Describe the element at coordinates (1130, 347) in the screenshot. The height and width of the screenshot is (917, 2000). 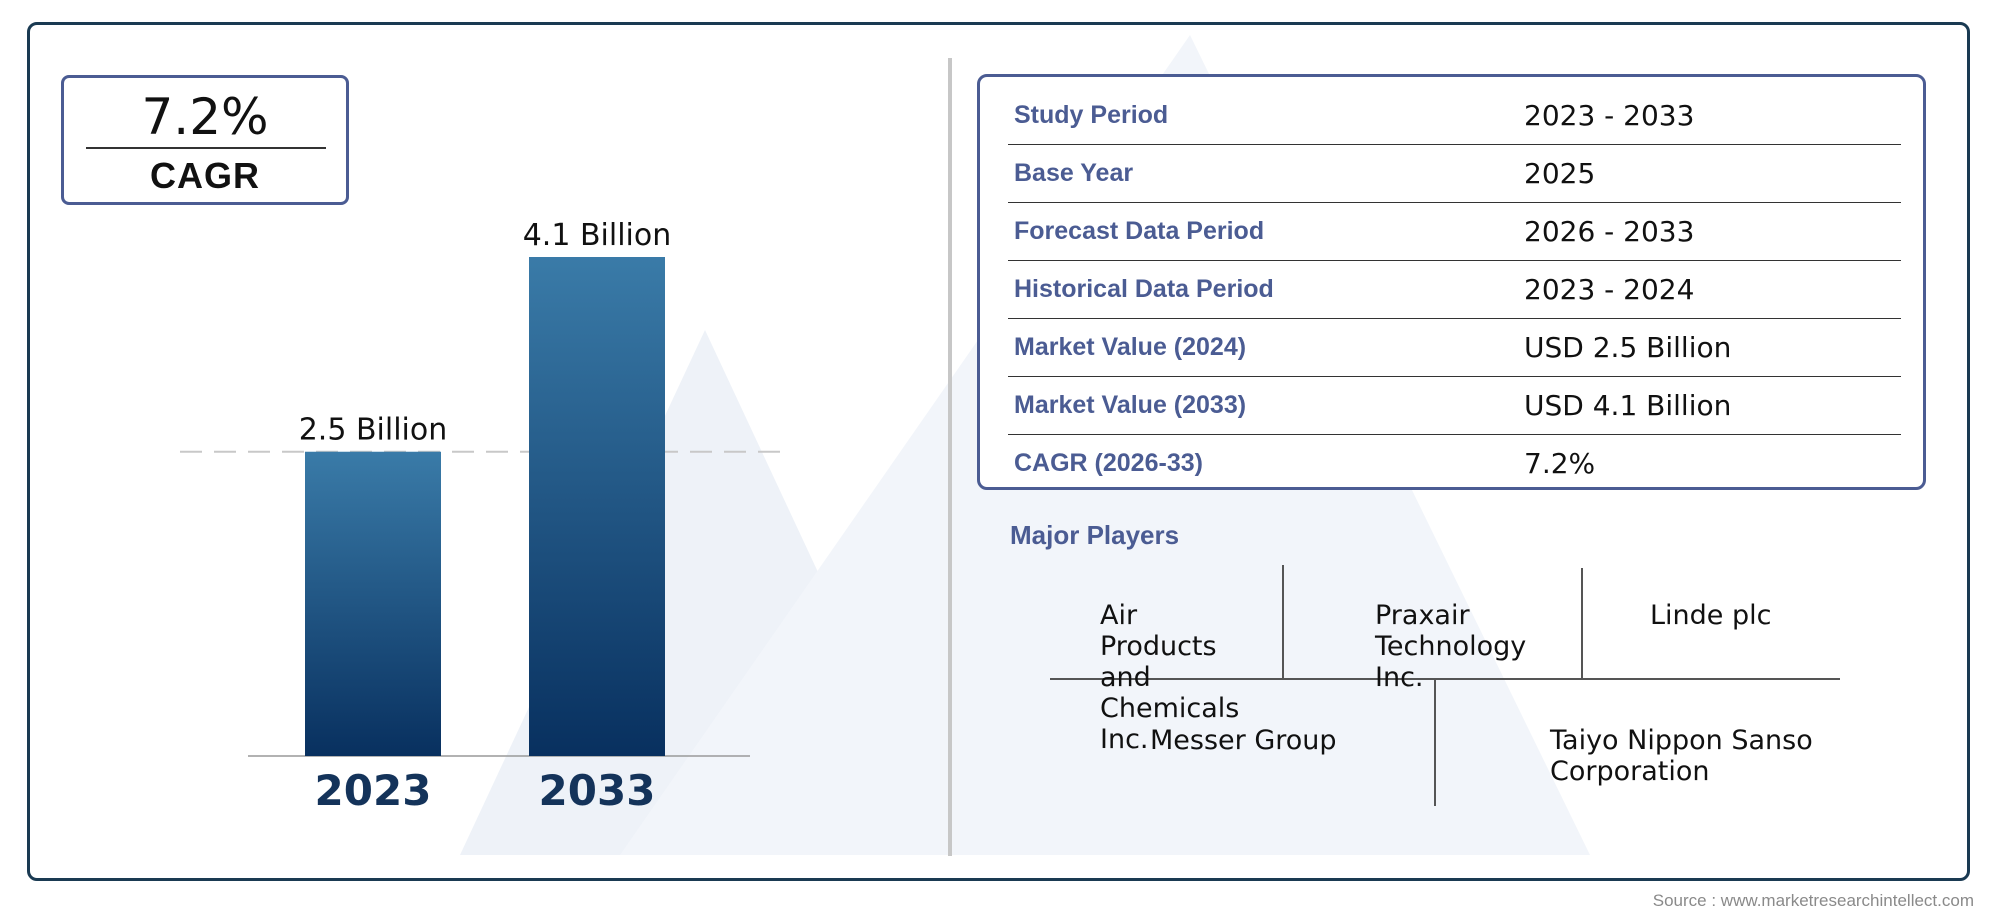
I see `table-row-label: Market Value (2024)` at that location.